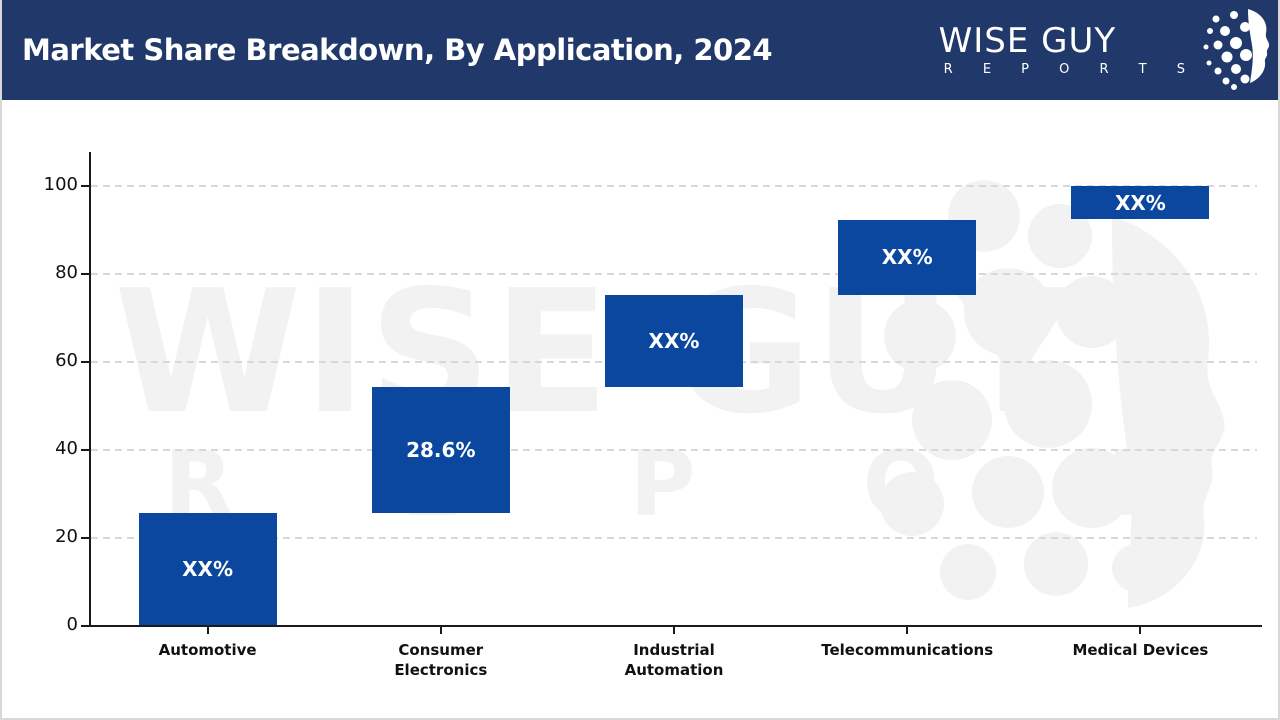 Image resolution: width=1280 pixels, height=720 pixels. What do you see at coordinates (907, 650) in the screenshot?
I see `category-label: Telecommunications` at bounding box center [907, 650].